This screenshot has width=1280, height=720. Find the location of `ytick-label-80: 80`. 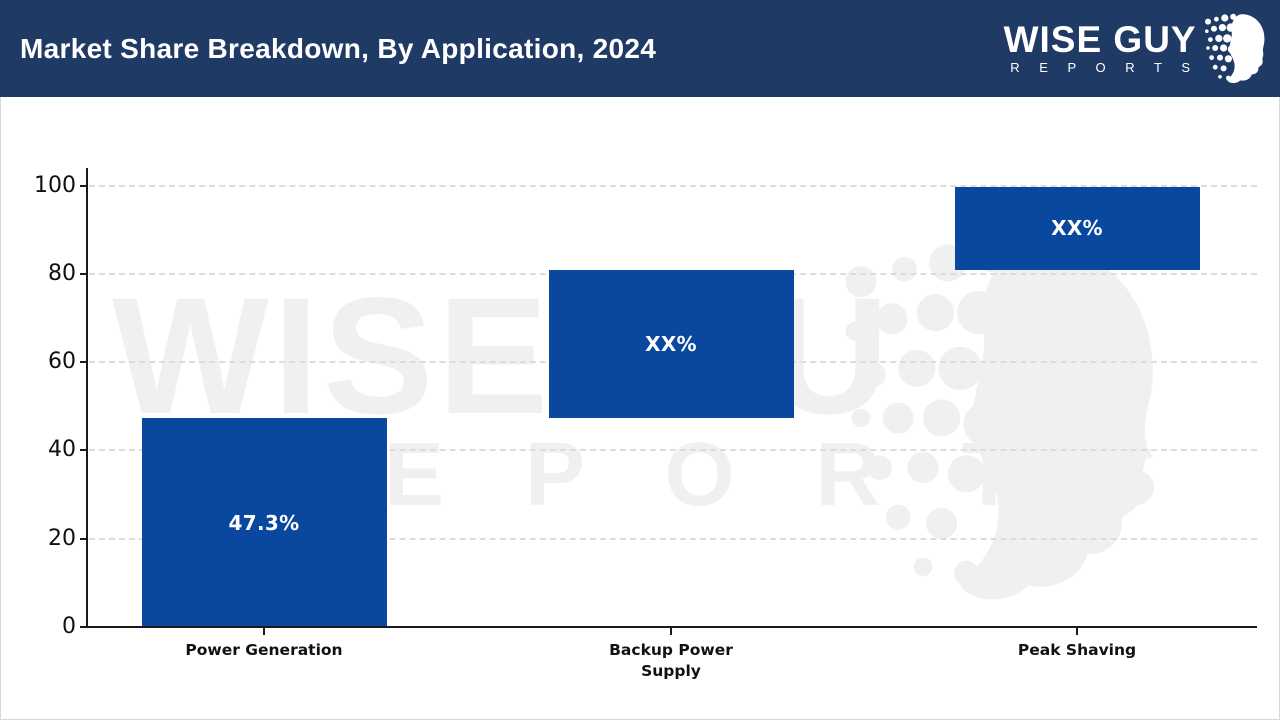

ytick-label-80: 80 is located at coordinates (62, 273).